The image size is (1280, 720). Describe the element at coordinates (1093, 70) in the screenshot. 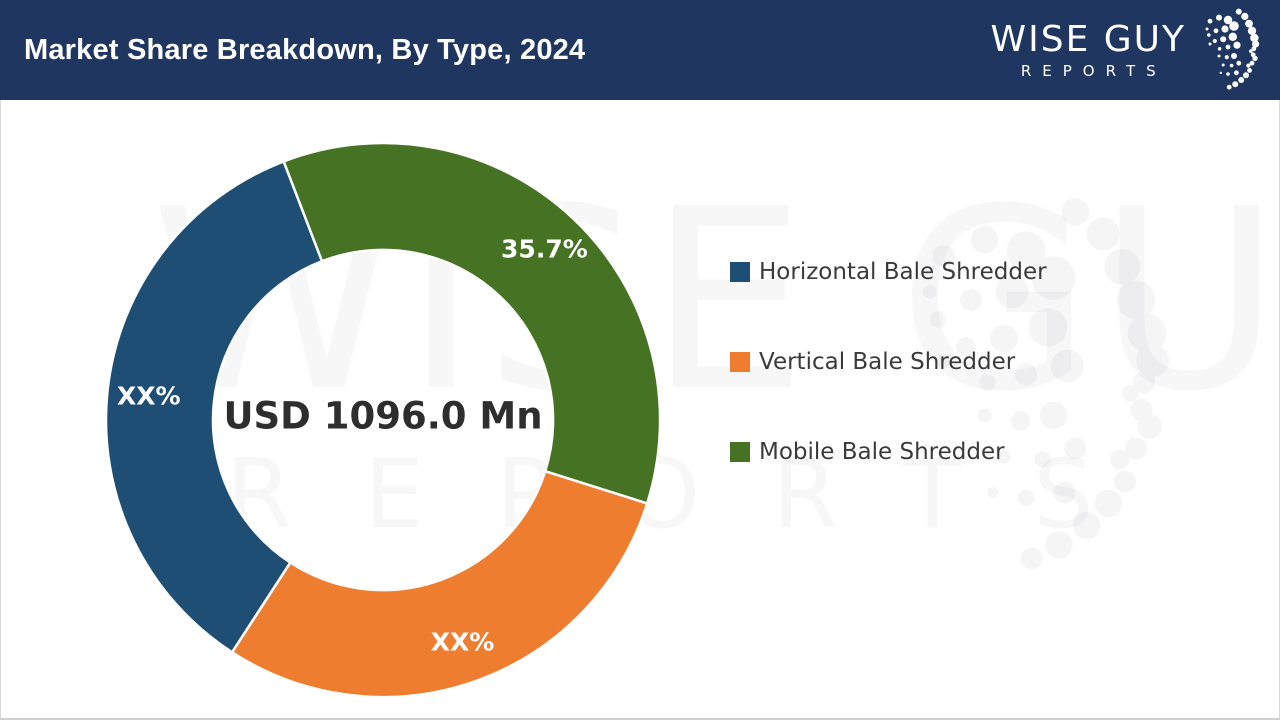

I see `brand-subname: REPORTS` at that location.